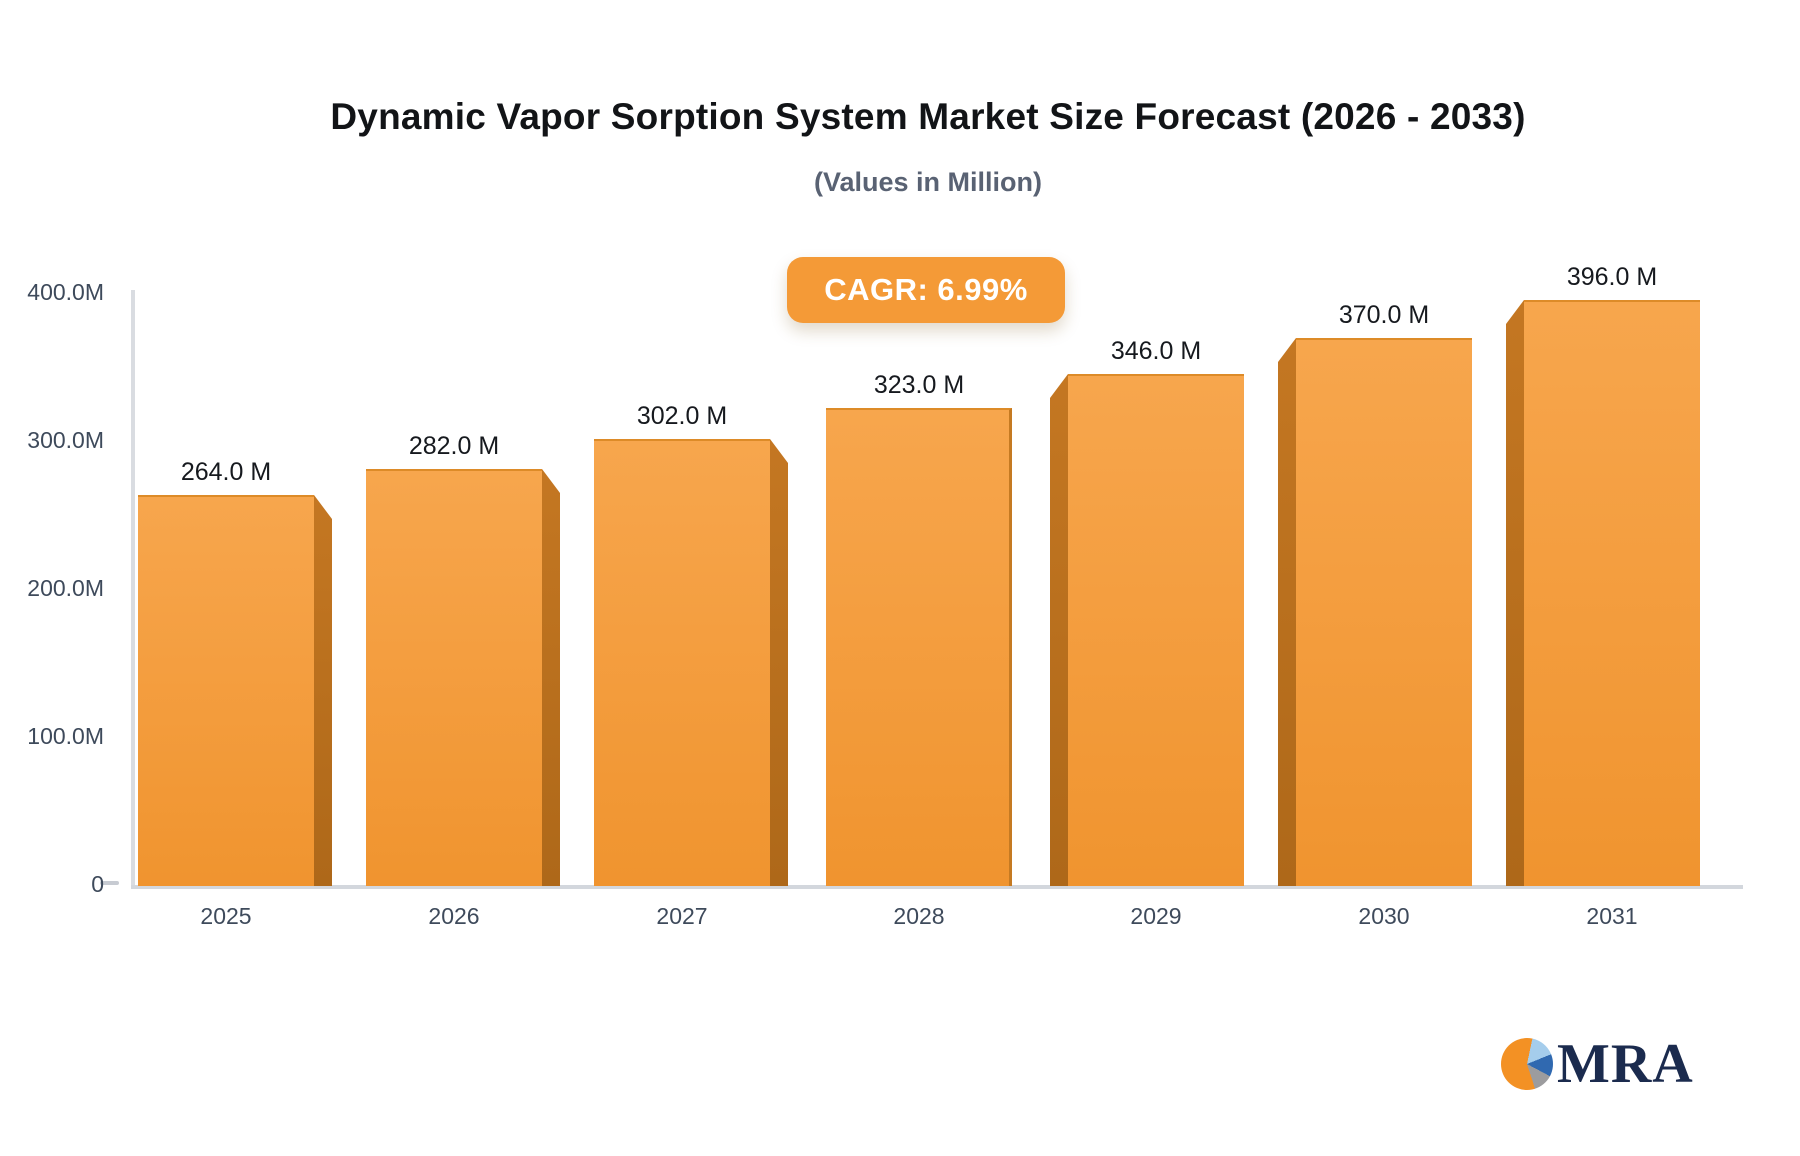 This screenshot has width=1800, height=1156. I want to click on bar-2026, so click(463, 677).